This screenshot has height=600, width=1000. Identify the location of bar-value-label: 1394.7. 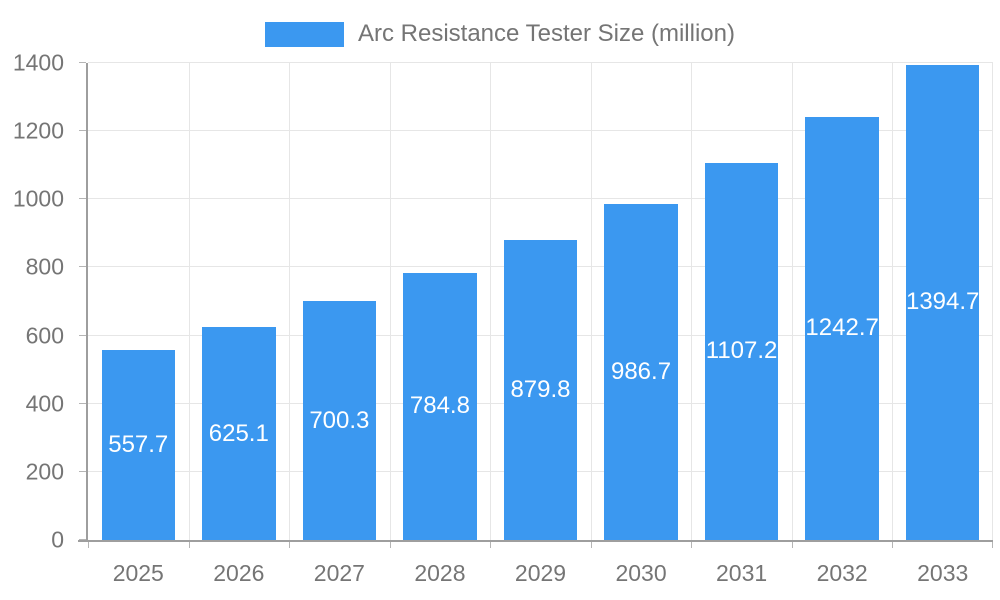
(942, 302).